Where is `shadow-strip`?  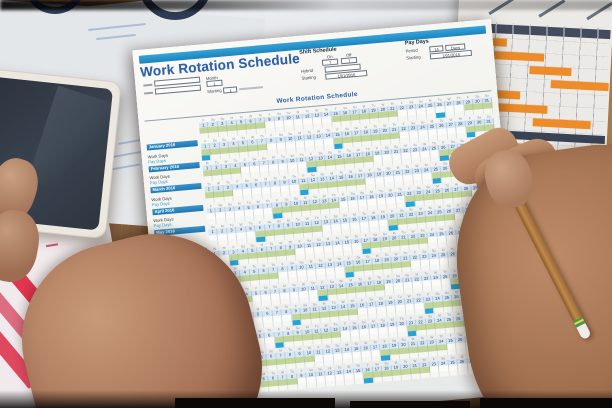
shadow-strip is located at coordinates (546, 403).